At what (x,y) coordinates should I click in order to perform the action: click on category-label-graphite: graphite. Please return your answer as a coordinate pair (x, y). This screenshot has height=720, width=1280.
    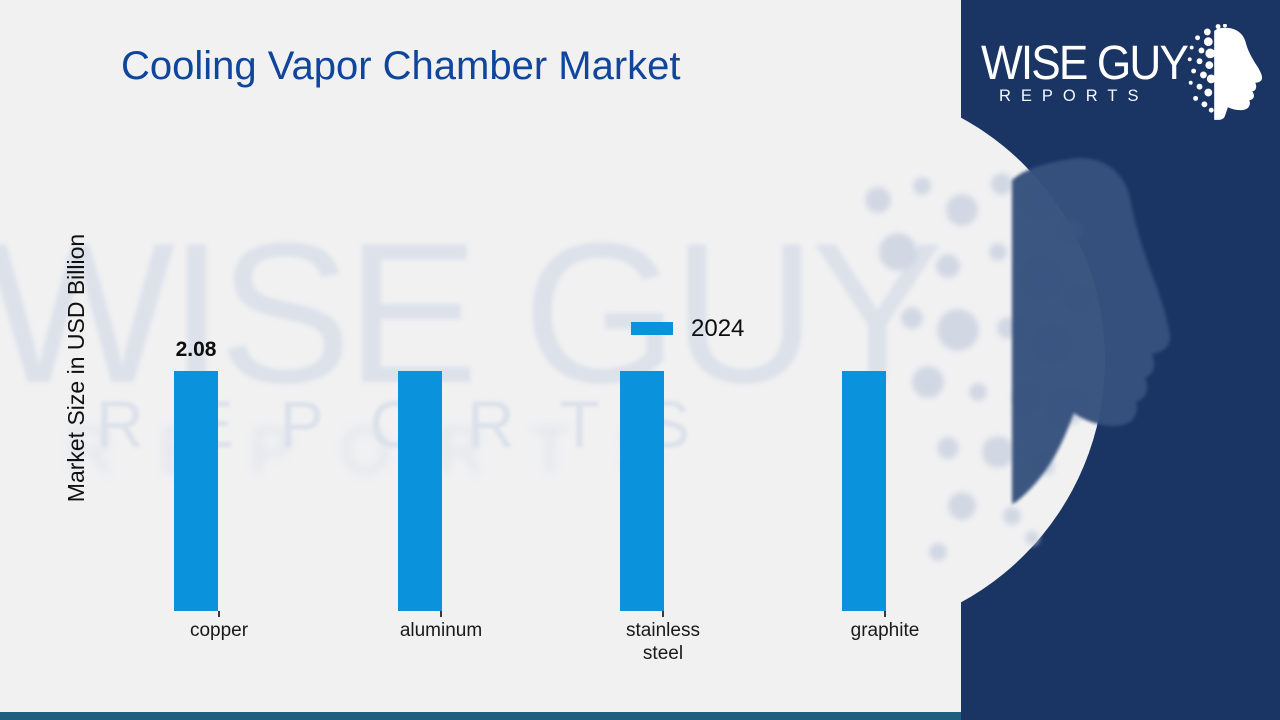
    Looking at the image, I should click on (885, 630).